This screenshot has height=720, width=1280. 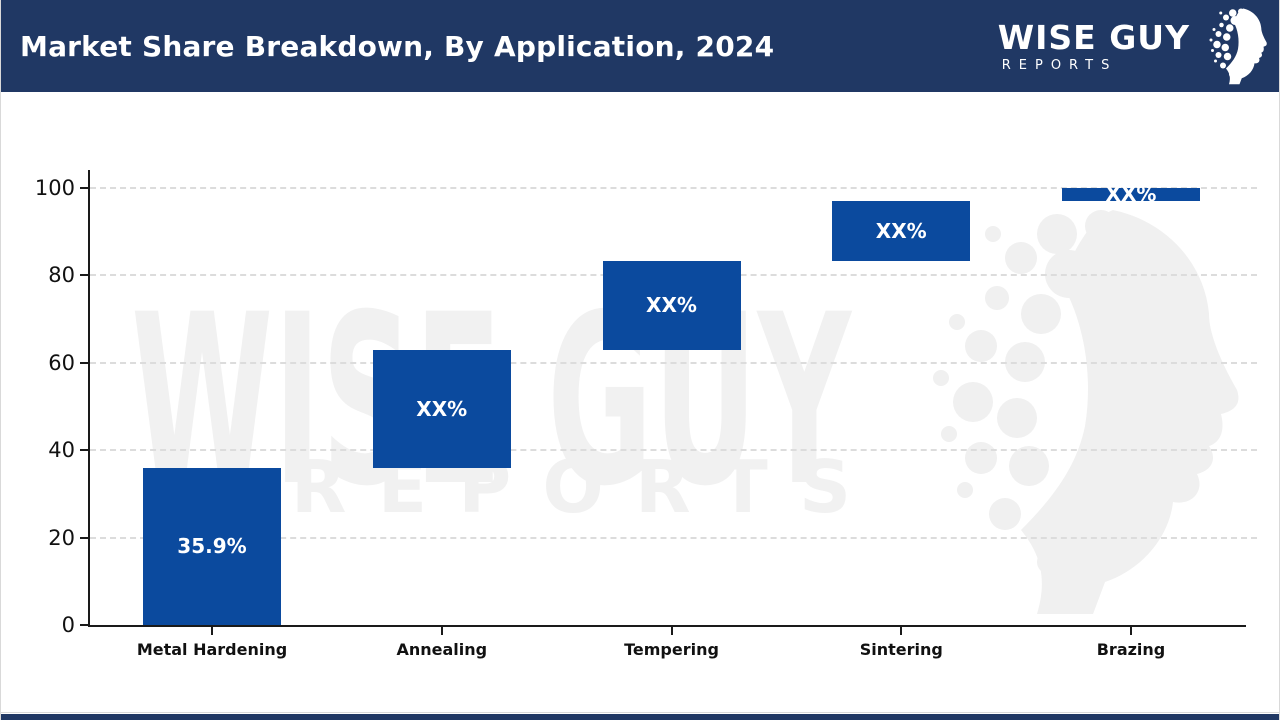 I want to click on bar-tempering, so click(x=671, y=305).